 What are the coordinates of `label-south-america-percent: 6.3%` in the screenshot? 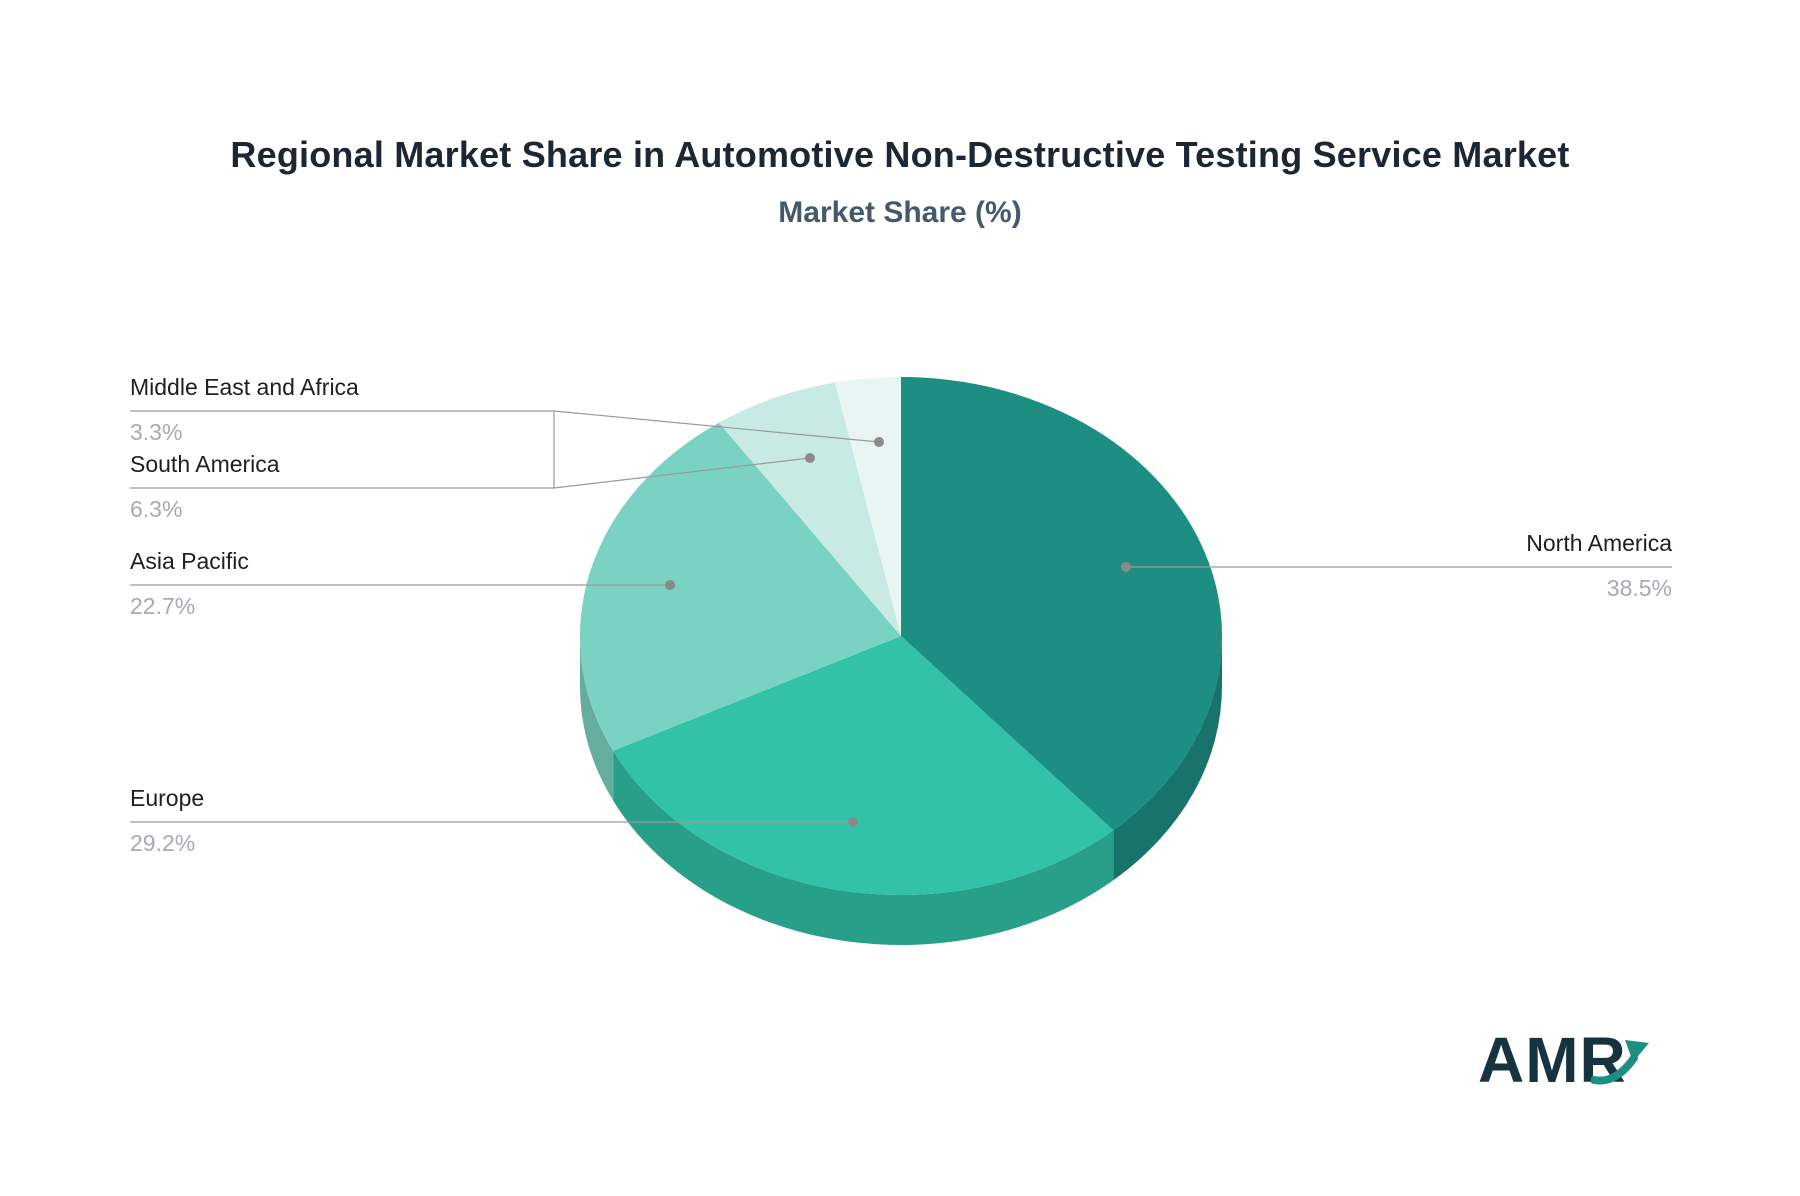 It's located at (156, 509).